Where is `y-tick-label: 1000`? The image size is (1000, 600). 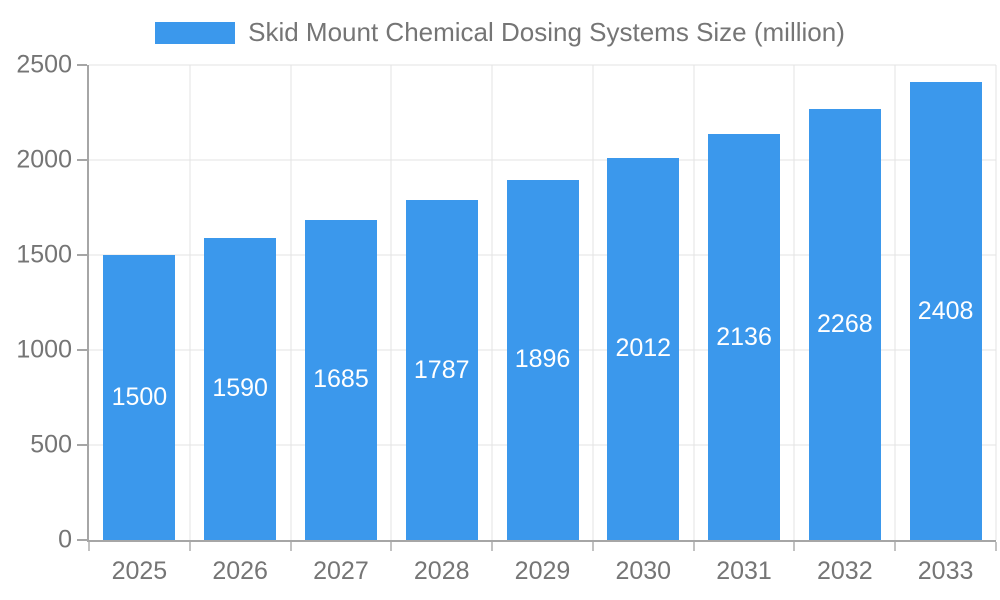
y-tick-label: 1000 is located at coordinates (44, 349).